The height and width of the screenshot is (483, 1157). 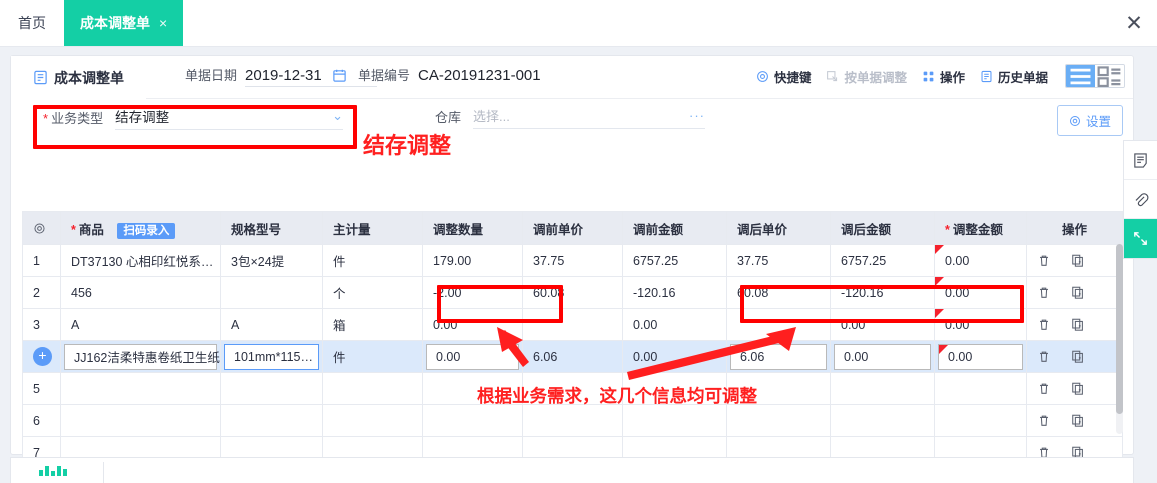 I want to click on cell-price-before: 60.08, so click(x=572, y=292).